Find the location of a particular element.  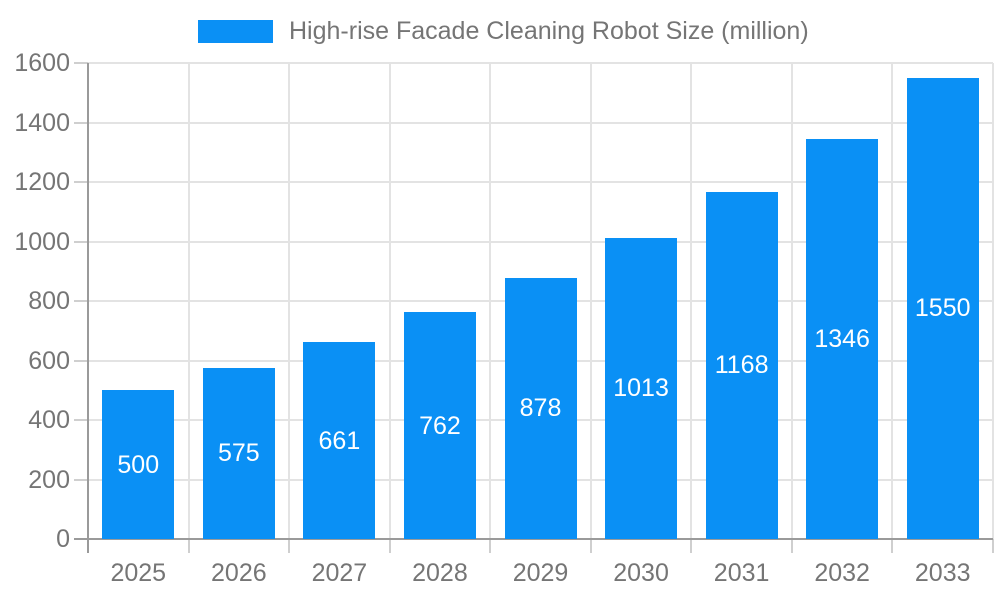

y-axis-label-800: 800 is located at coordinates (49, 301).